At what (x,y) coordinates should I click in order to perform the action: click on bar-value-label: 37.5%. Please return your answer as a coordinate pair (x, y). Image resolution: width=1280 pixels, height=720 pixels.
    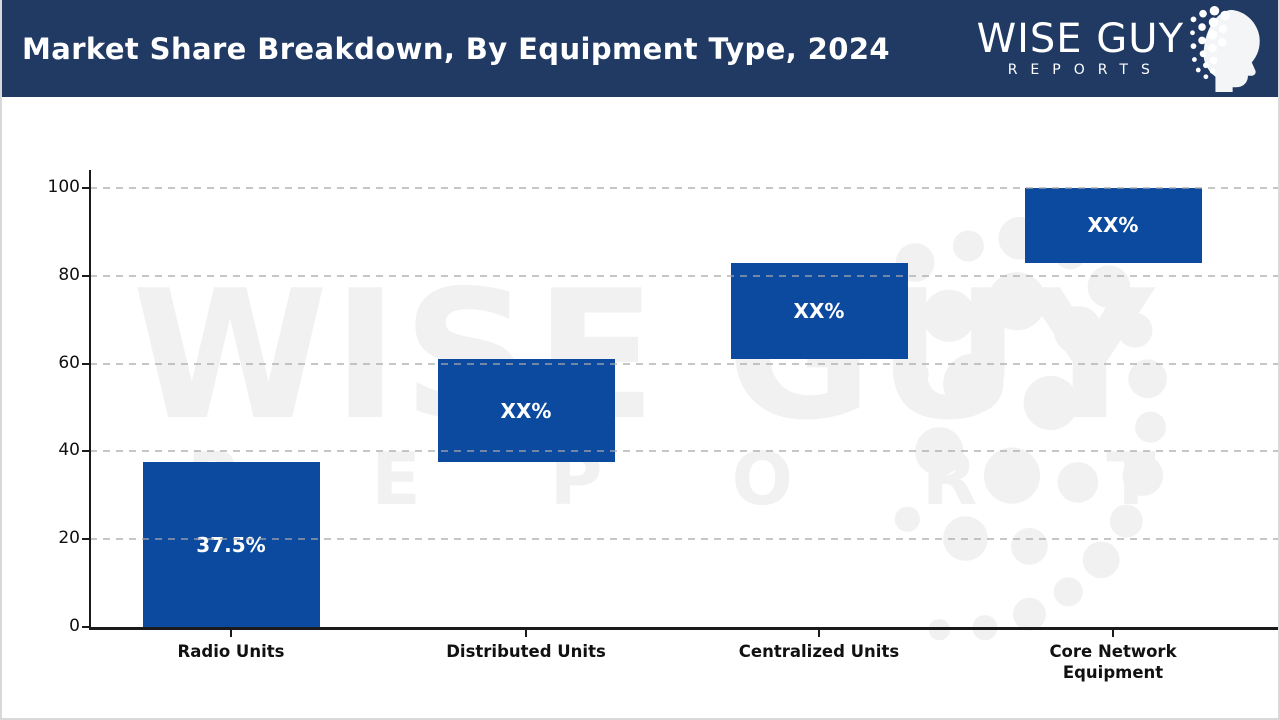
    Looking at the image, I should click on (231, 544).